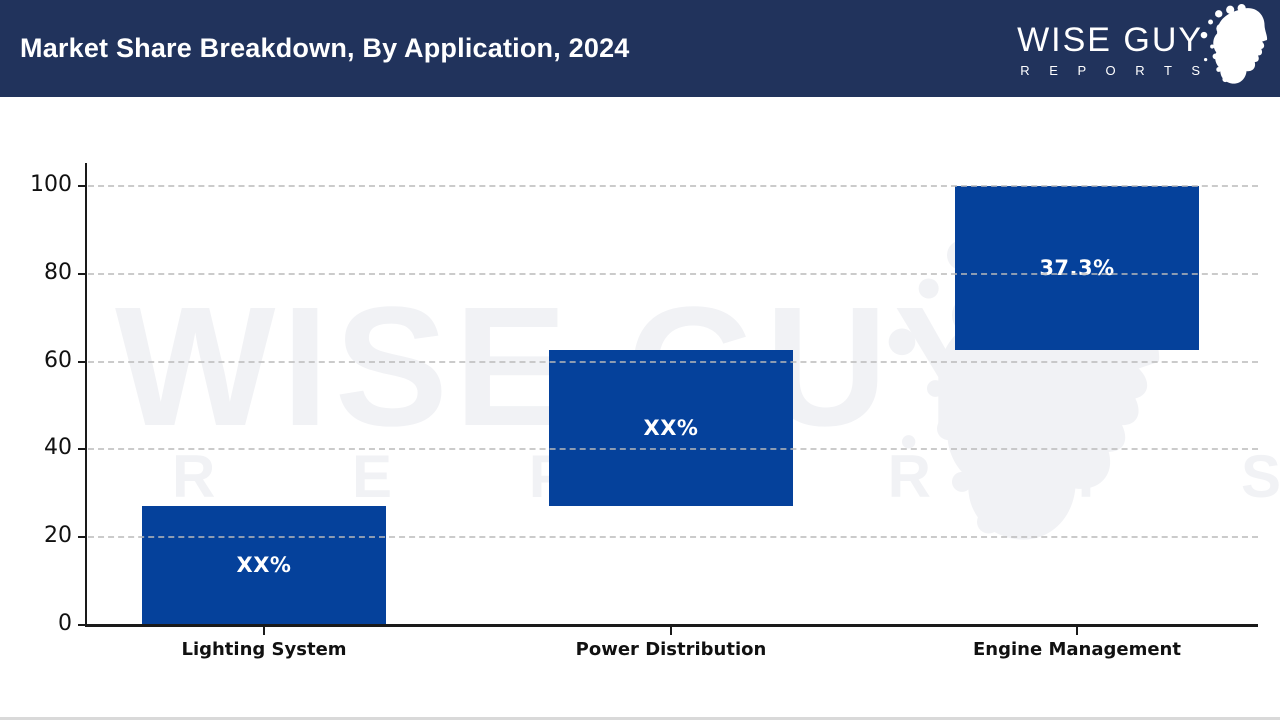  Describe the element at coordinates (264, 649) in the screenshot. I see `x-category-label: Lighting System` at that location.